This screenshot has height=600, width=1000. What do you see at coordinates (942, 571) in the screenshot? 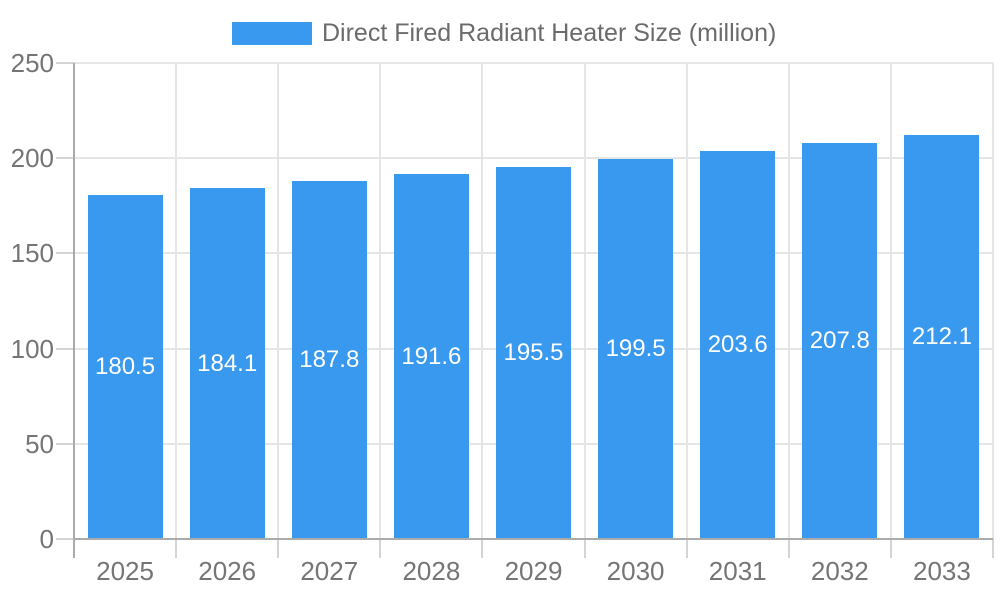
I see `x-tick-label: 2033` at bounding box center [942, 571].